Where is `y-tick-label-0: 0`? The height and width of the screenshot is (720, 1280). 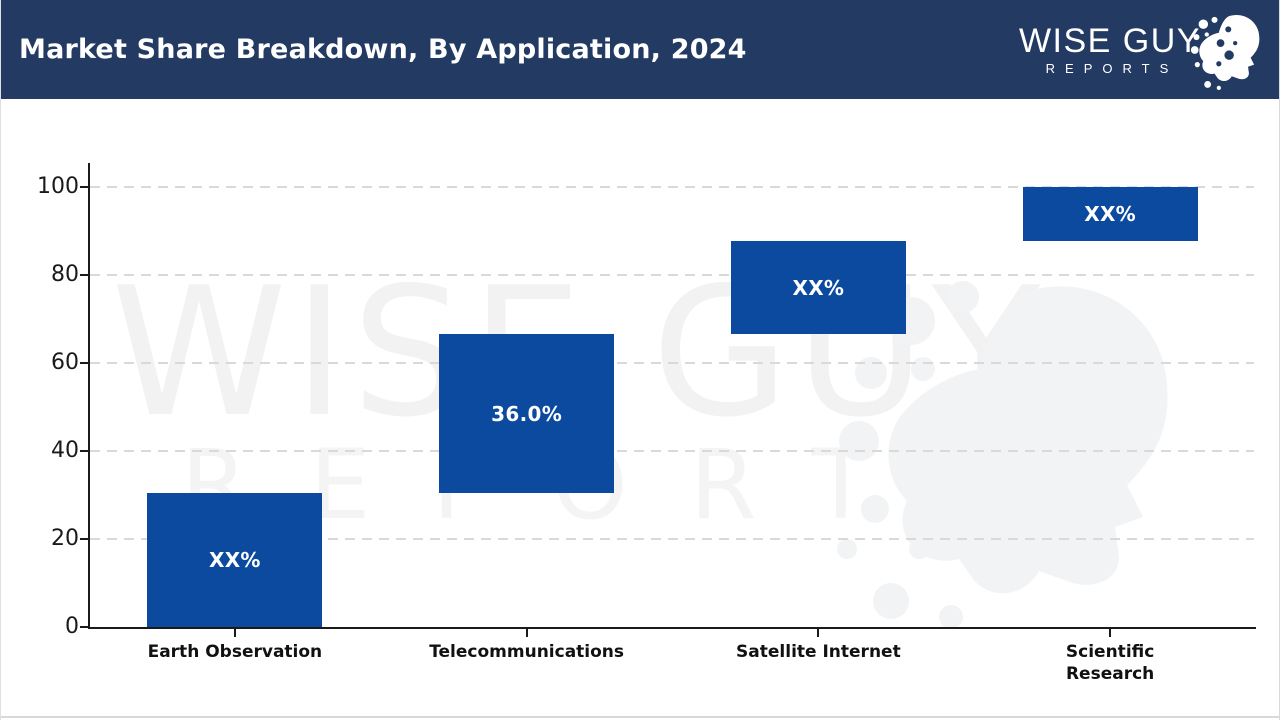 y-tick-label-0: 0 is located at coordinates (72, 626).